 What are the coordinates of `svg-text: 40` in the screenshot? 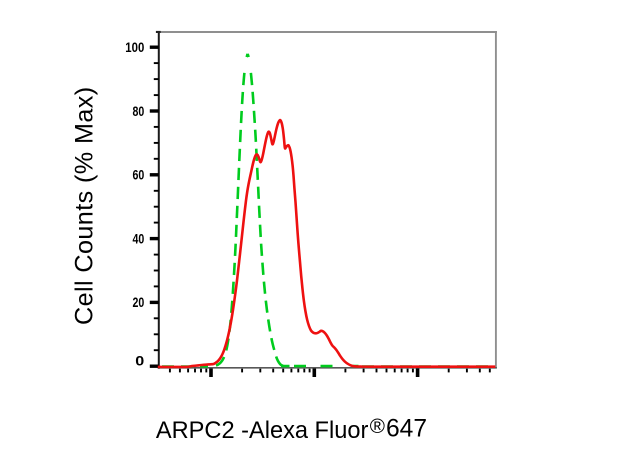 It's located at (139, 238).